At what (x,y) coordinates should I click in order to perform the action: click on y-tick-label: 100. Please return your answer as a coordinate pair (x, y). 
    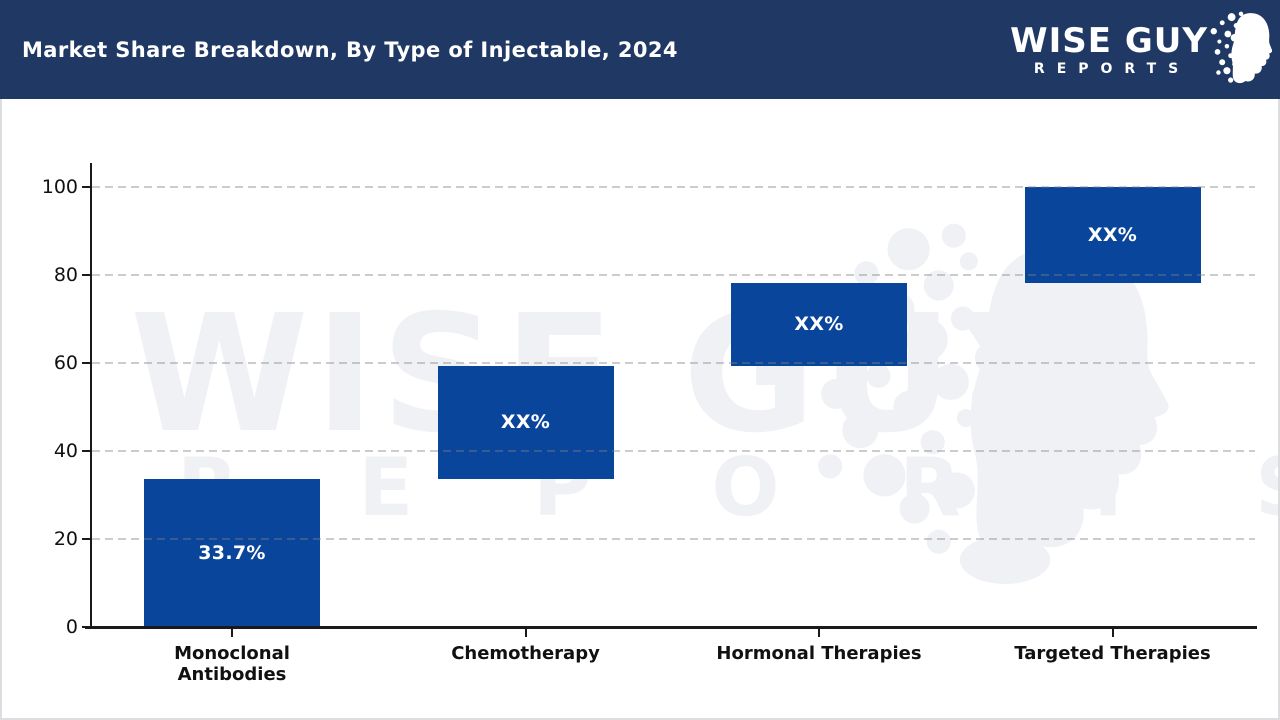
    Looking at the image, I should click on (59, 187).